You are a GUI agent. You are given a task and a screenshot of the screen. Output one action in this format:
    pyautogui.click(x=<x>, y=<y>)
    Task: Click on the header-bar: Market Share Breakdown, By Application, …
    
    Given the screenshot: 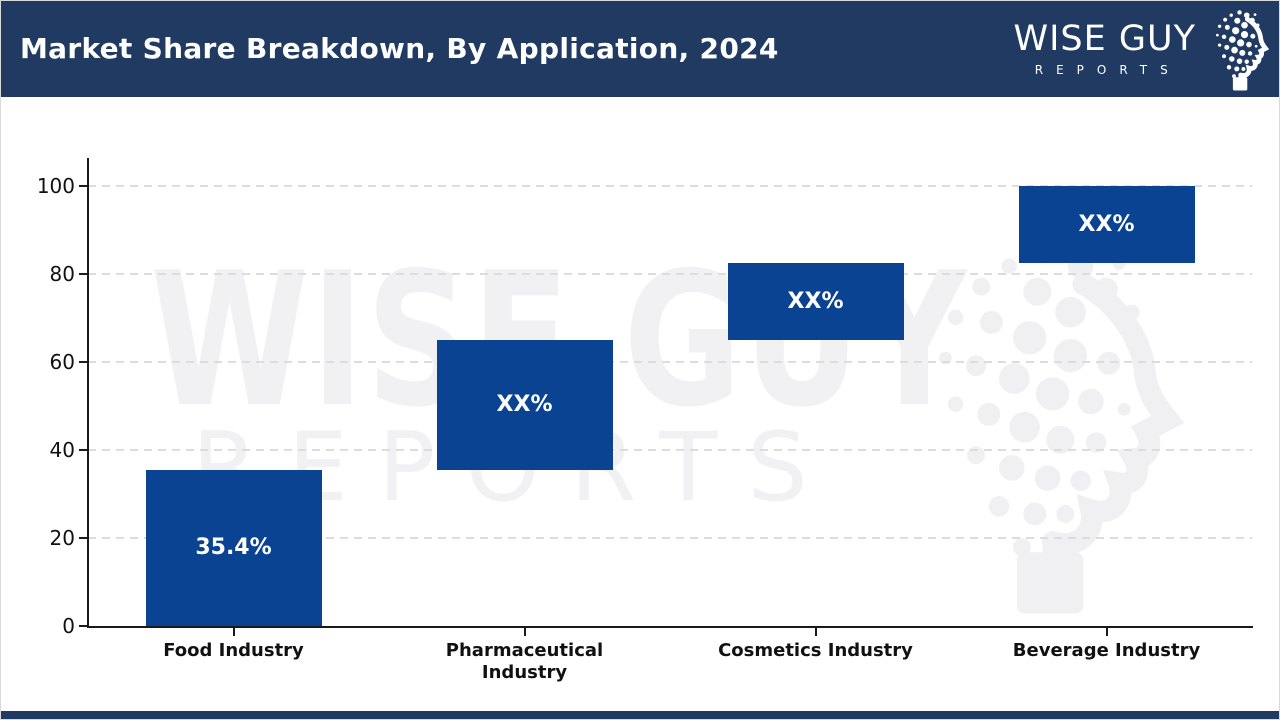 What is the action you would take?
    pyautogui.click(x=640, y=48)
    